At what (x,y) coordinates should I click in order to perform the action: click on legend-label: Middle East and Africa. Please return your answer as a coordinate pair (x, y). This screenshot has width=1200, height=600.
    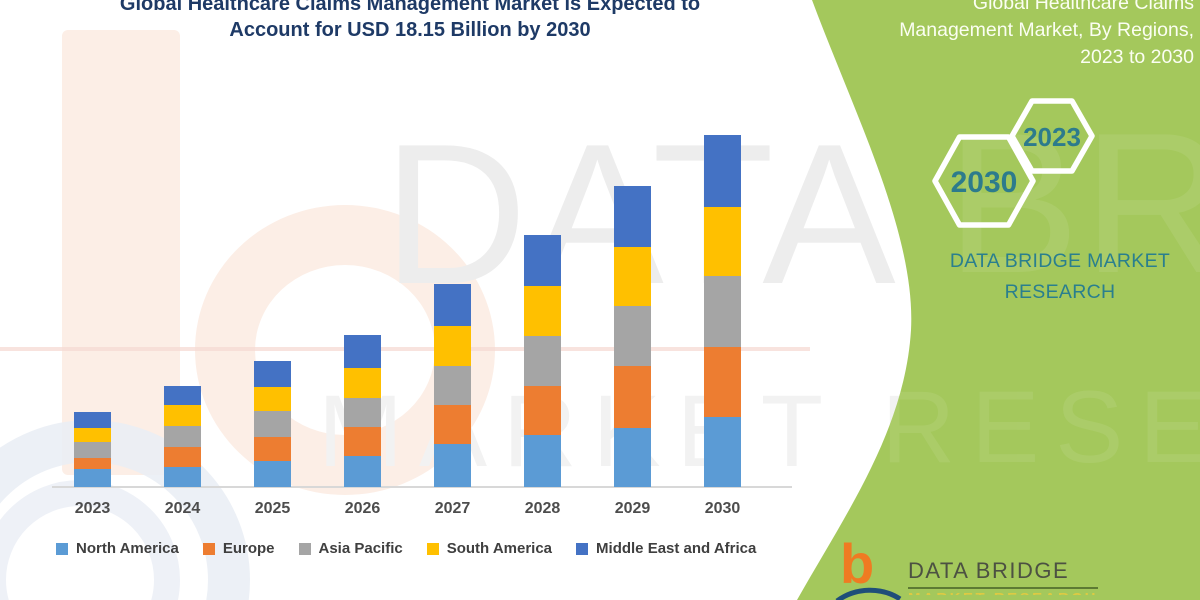
    Looking at the image, I should click on (676, 548).